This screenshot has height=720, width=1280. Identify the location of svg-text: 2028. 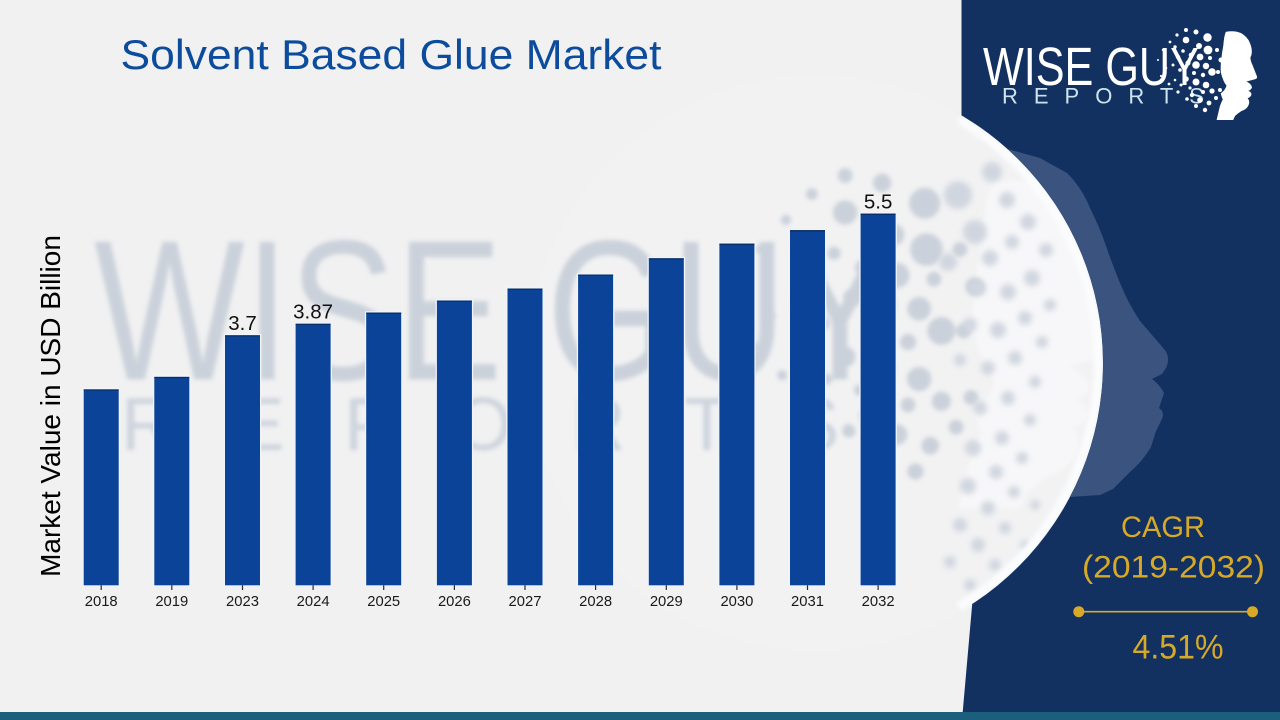
(595, 602).